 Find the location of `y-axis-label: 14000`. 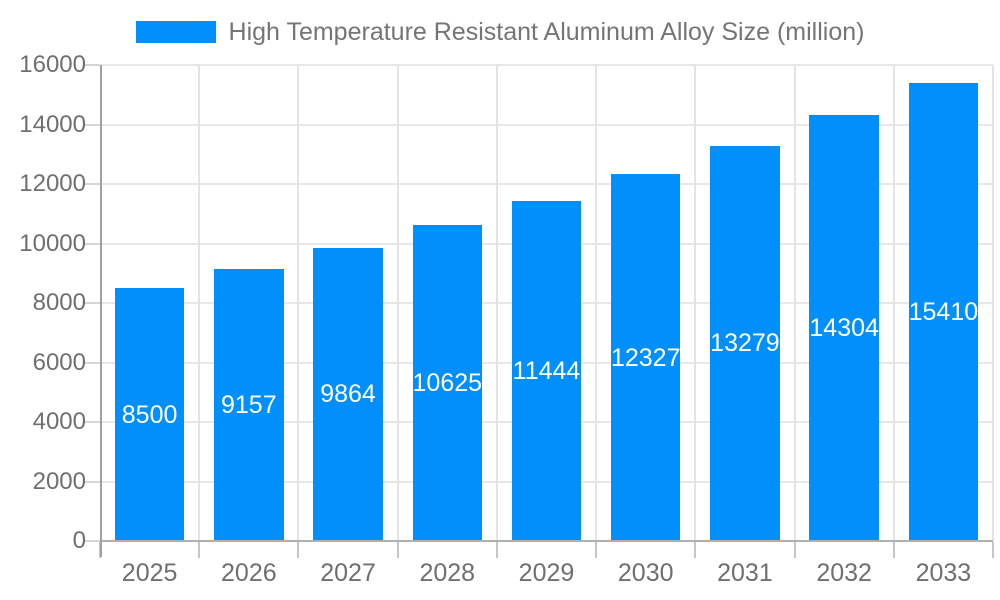

y-axis-label: 14000 is located at coordinates (52, 124).